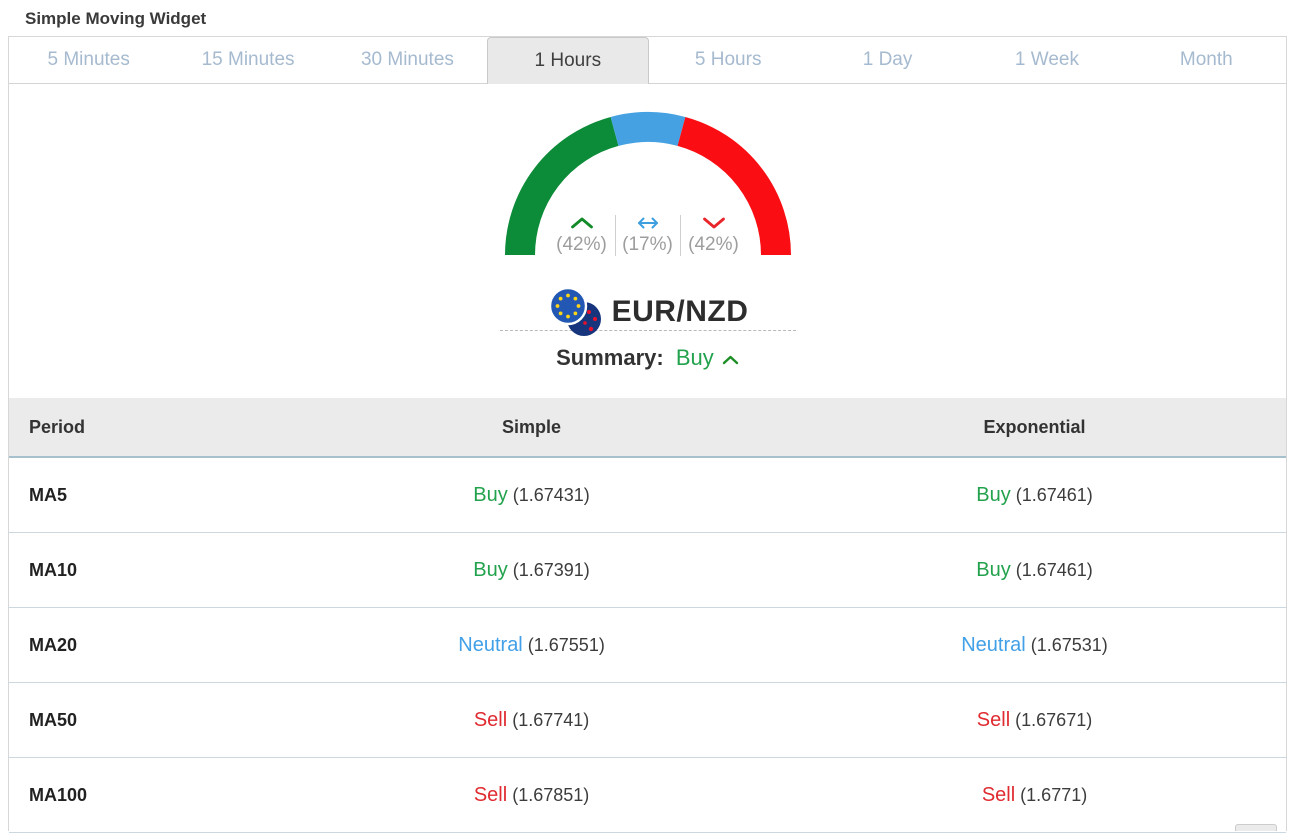  Describe the element at coordinates (1206, 59) in the screenshot. I see `tab-month: Month` at that location.